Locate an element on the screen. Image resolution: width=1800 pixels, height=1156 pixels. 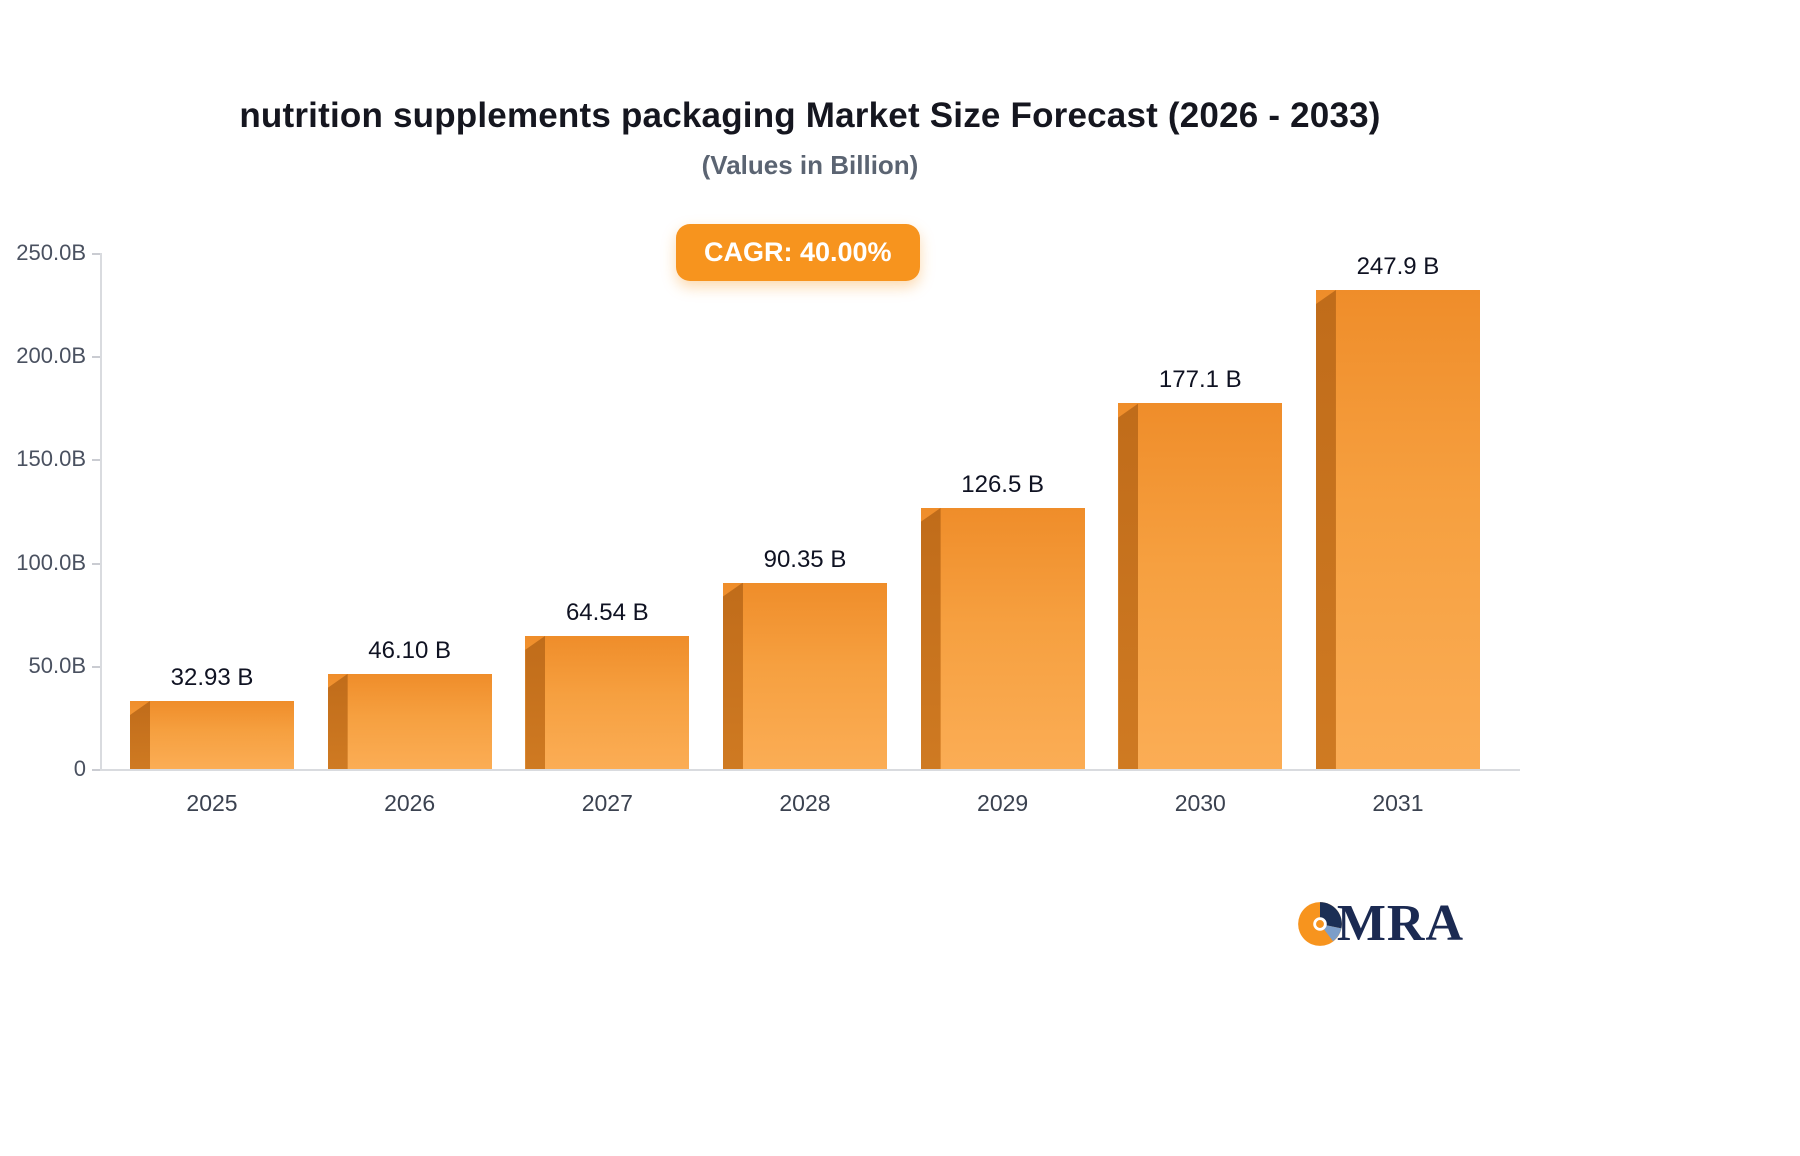
bar-group: 126.5 B 2029 is located at coordinates (1002, 534).